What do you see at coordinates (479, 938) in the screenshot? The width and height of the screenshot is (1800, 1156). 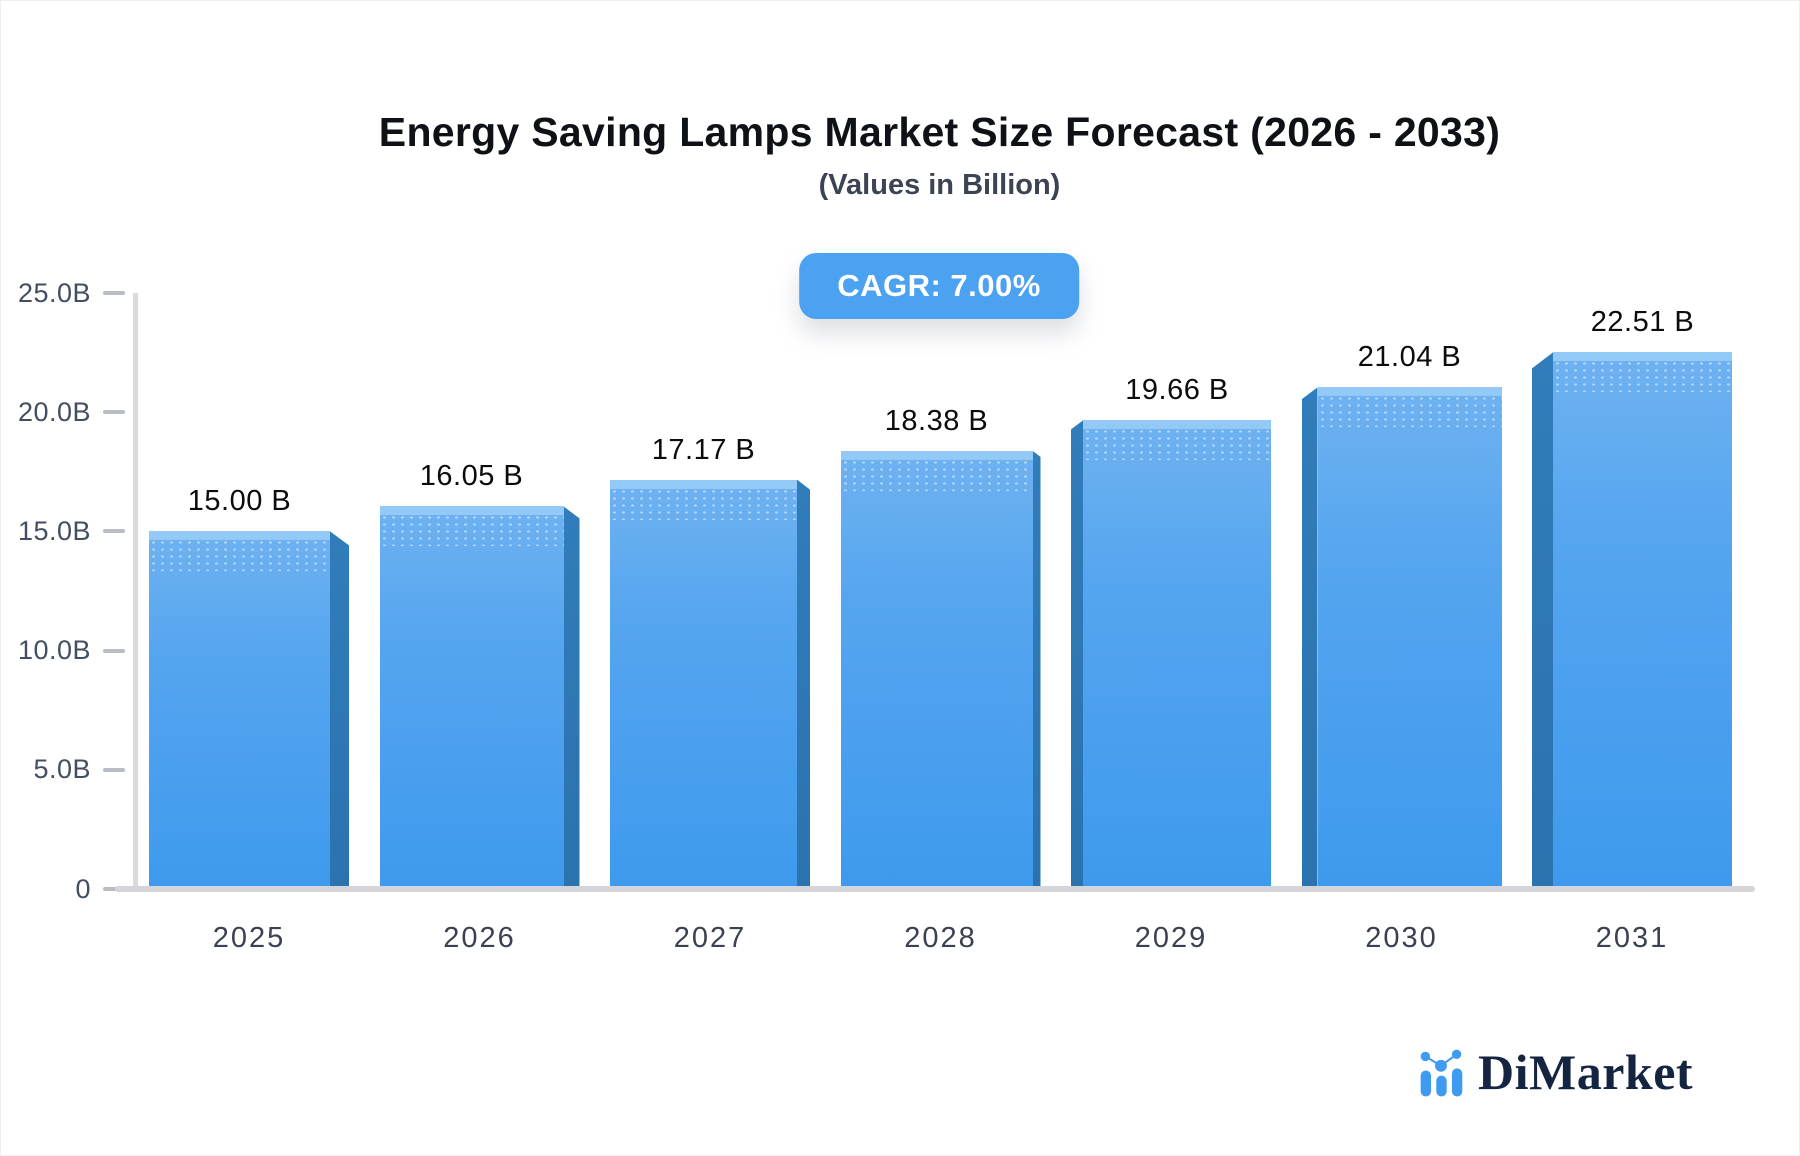 I see `x-axis-label: 2026` at bounding box center [479, 938].